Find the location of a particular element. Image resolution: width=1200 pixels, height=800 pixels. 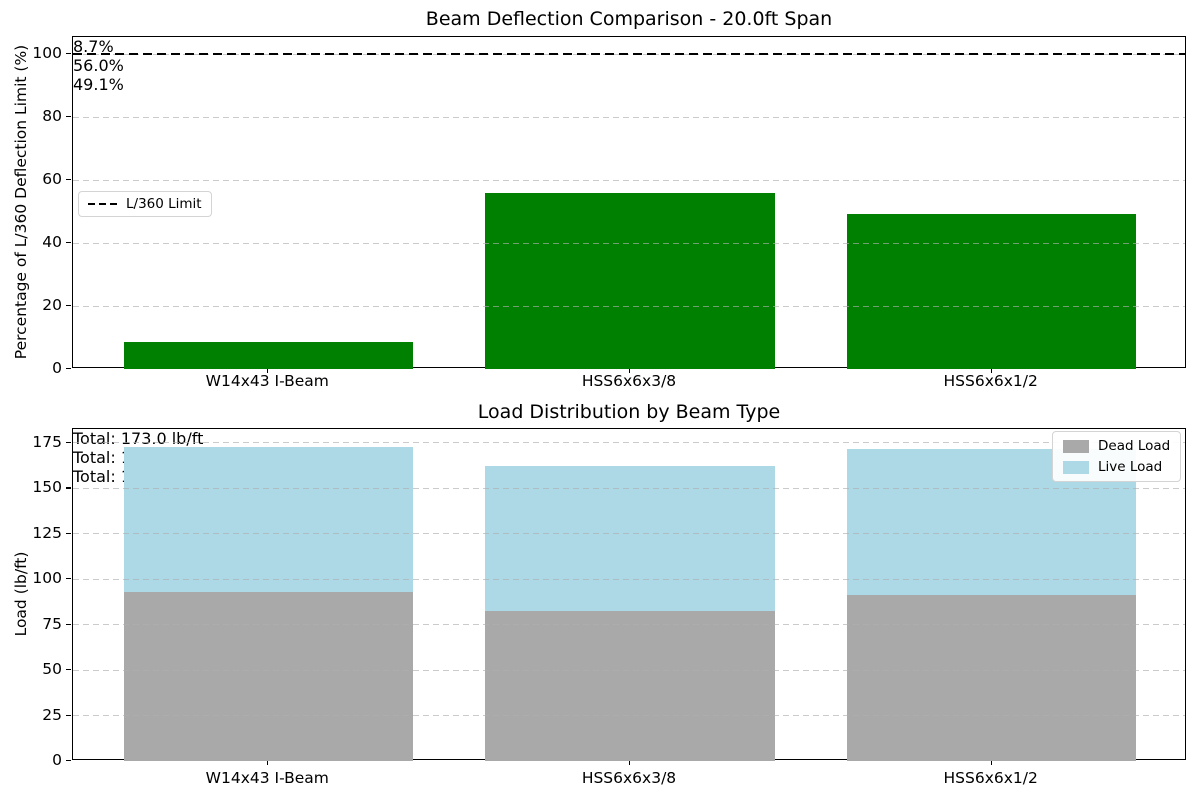

y-tick-label: 25 is located at coordinates (52, 714).